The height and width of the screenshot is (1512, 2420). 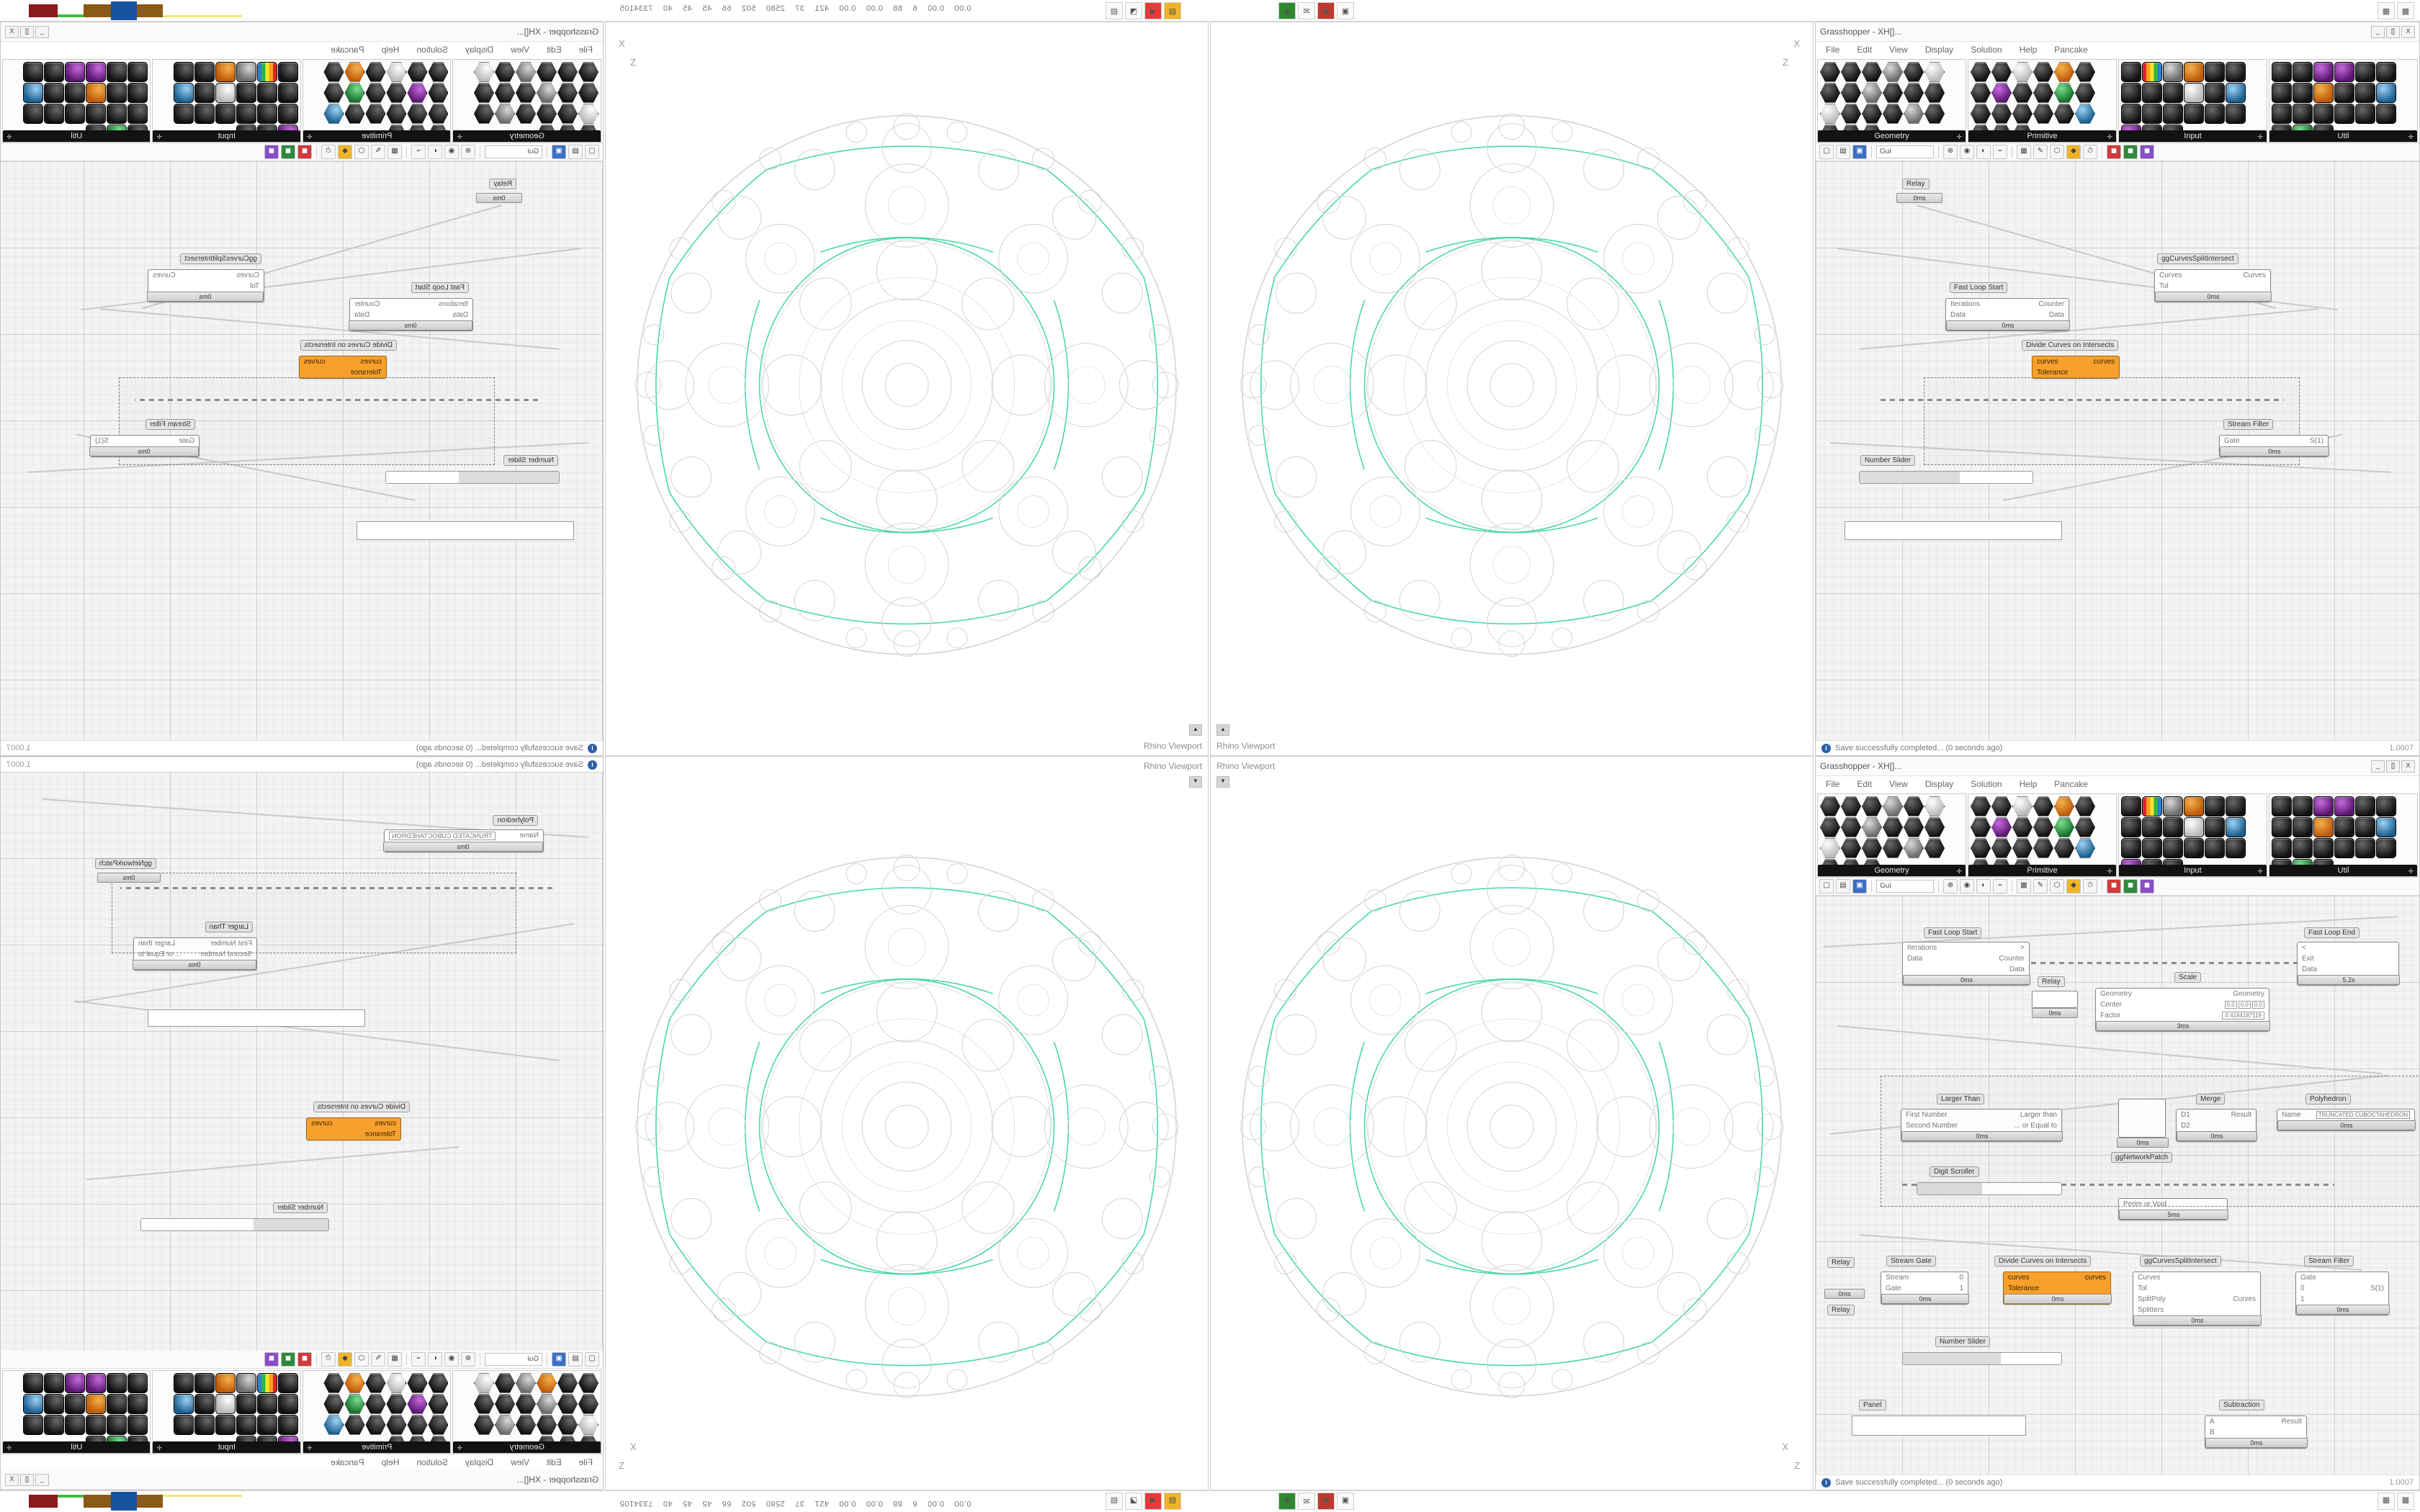 I want to click on profiler-icon: ⏱, so click(x=2090, y=152).